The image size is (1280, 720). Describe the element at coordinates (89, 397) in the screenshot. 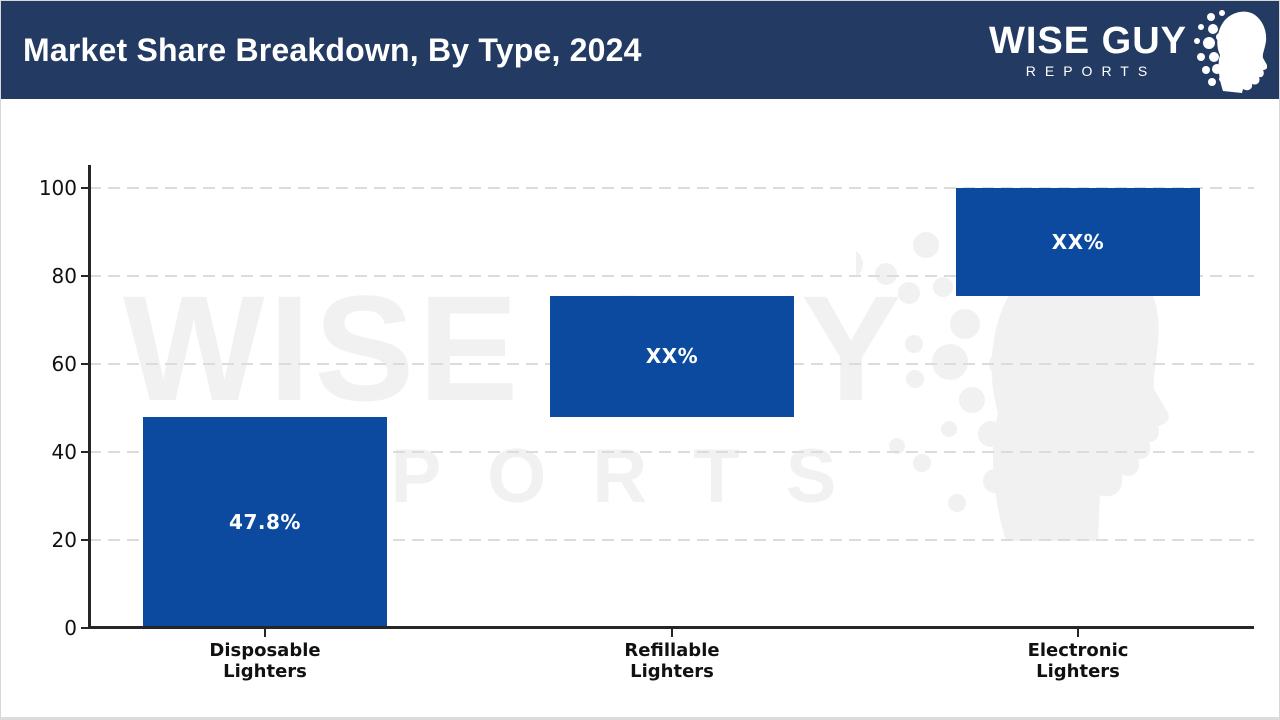

I see `y-axis` at that location.